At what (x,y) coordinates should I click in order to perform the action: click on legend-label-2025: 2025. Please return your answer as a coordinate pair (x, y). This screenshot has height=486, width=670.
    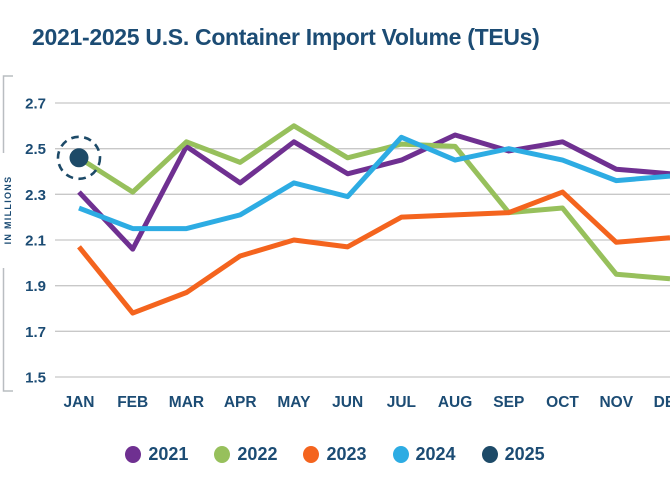
    Looking at the image, I should click on (524, 454).